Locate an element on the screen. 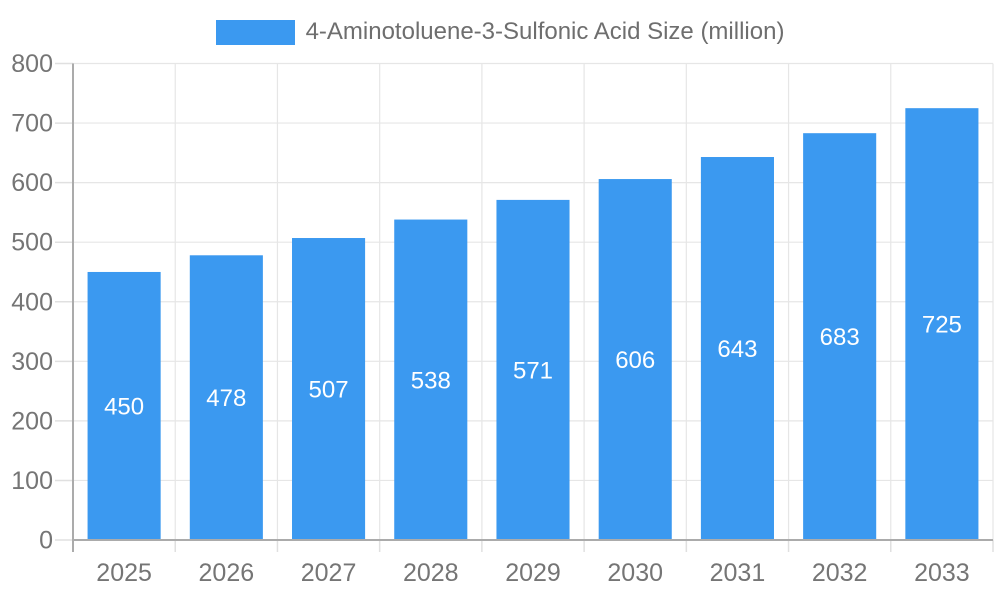 This screenshot has height=600, width=1000. bar-2029 is located at coordinates (533, 369).